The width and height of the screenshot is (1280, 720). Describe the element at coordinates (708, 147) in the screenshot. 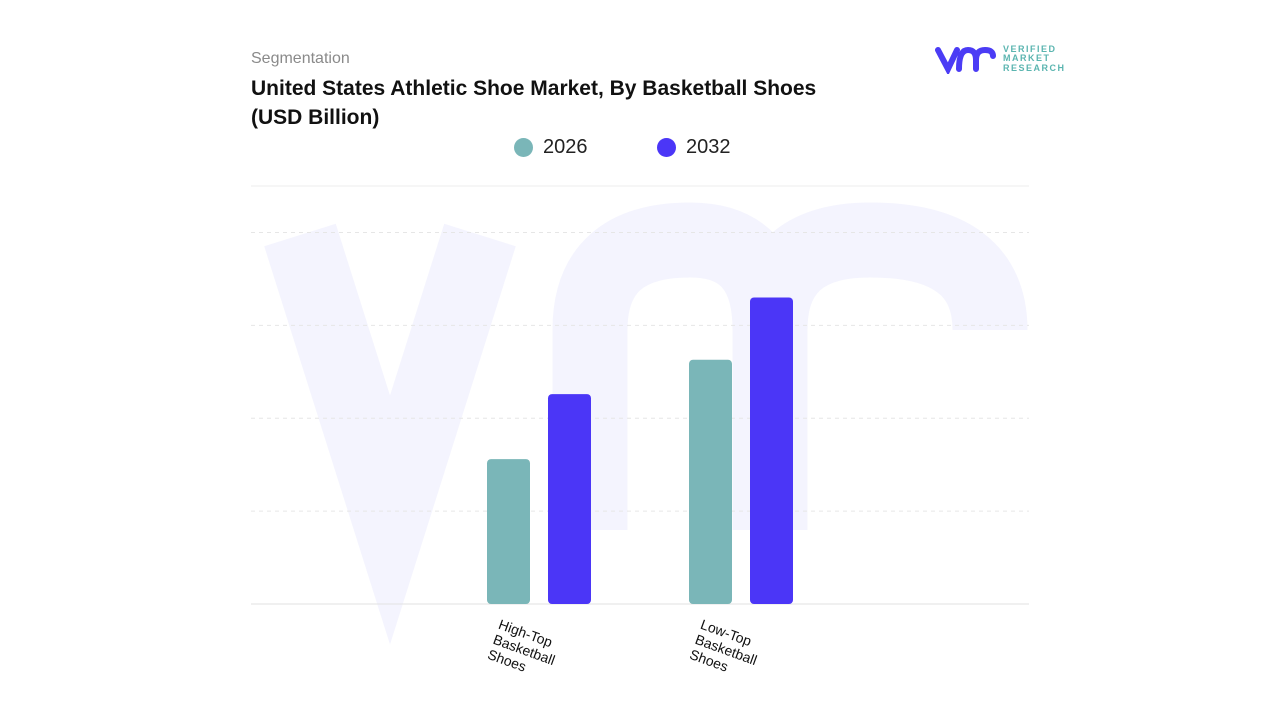

I see `legend-label: 2032` at that location.